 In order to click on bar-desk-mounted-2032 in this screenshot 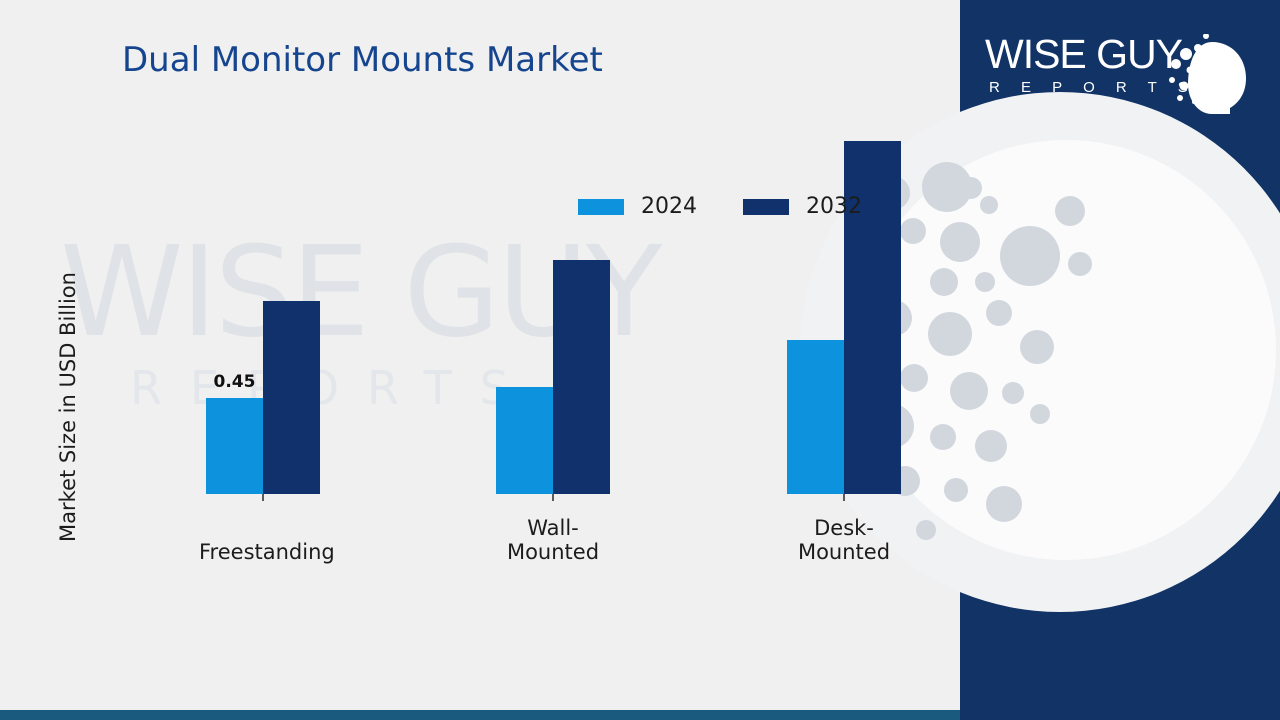, I will do `click(872, 317)`.